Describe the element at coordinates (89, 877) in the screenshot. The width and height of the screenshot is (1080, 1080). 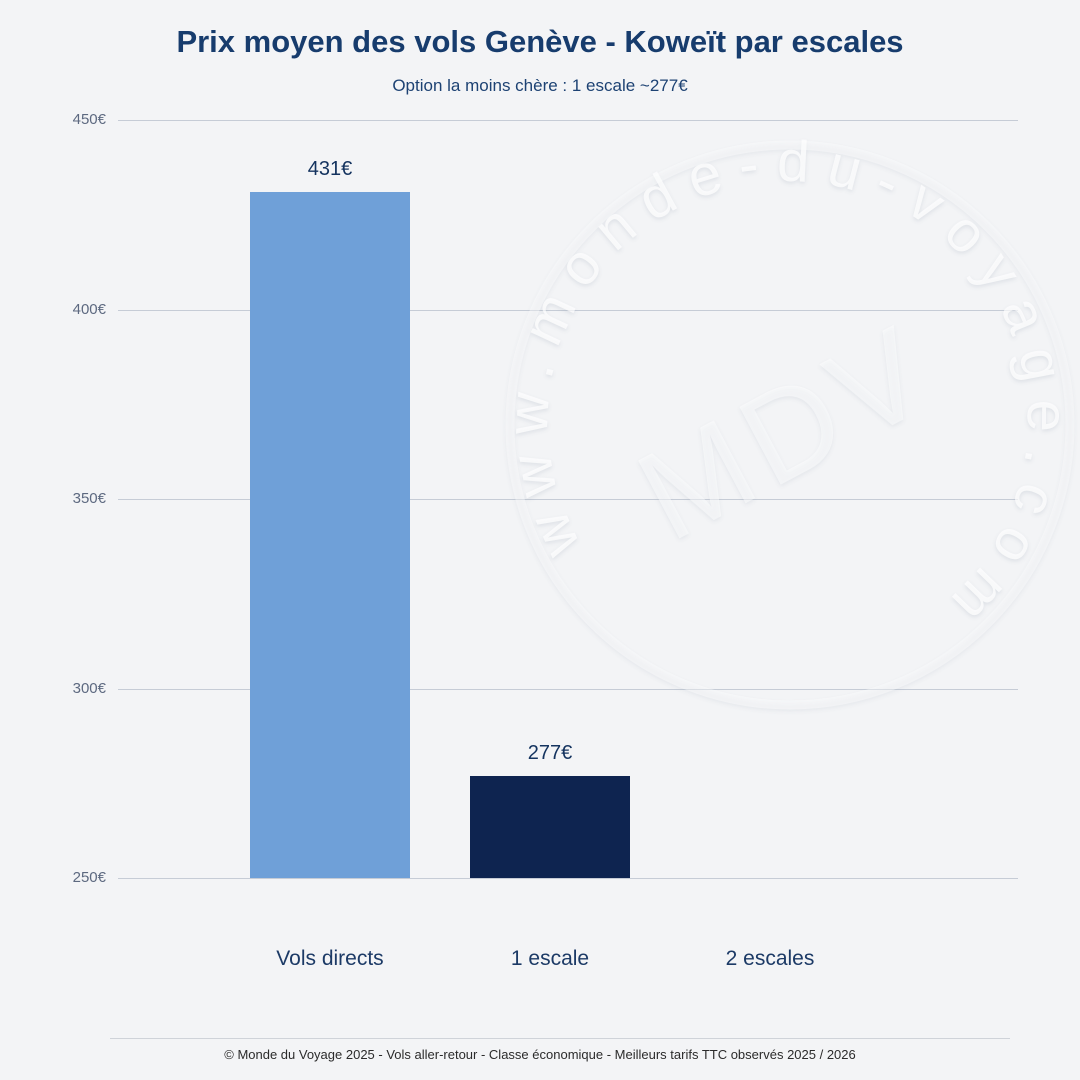
I see `y-tick-label: 250€` at that location.